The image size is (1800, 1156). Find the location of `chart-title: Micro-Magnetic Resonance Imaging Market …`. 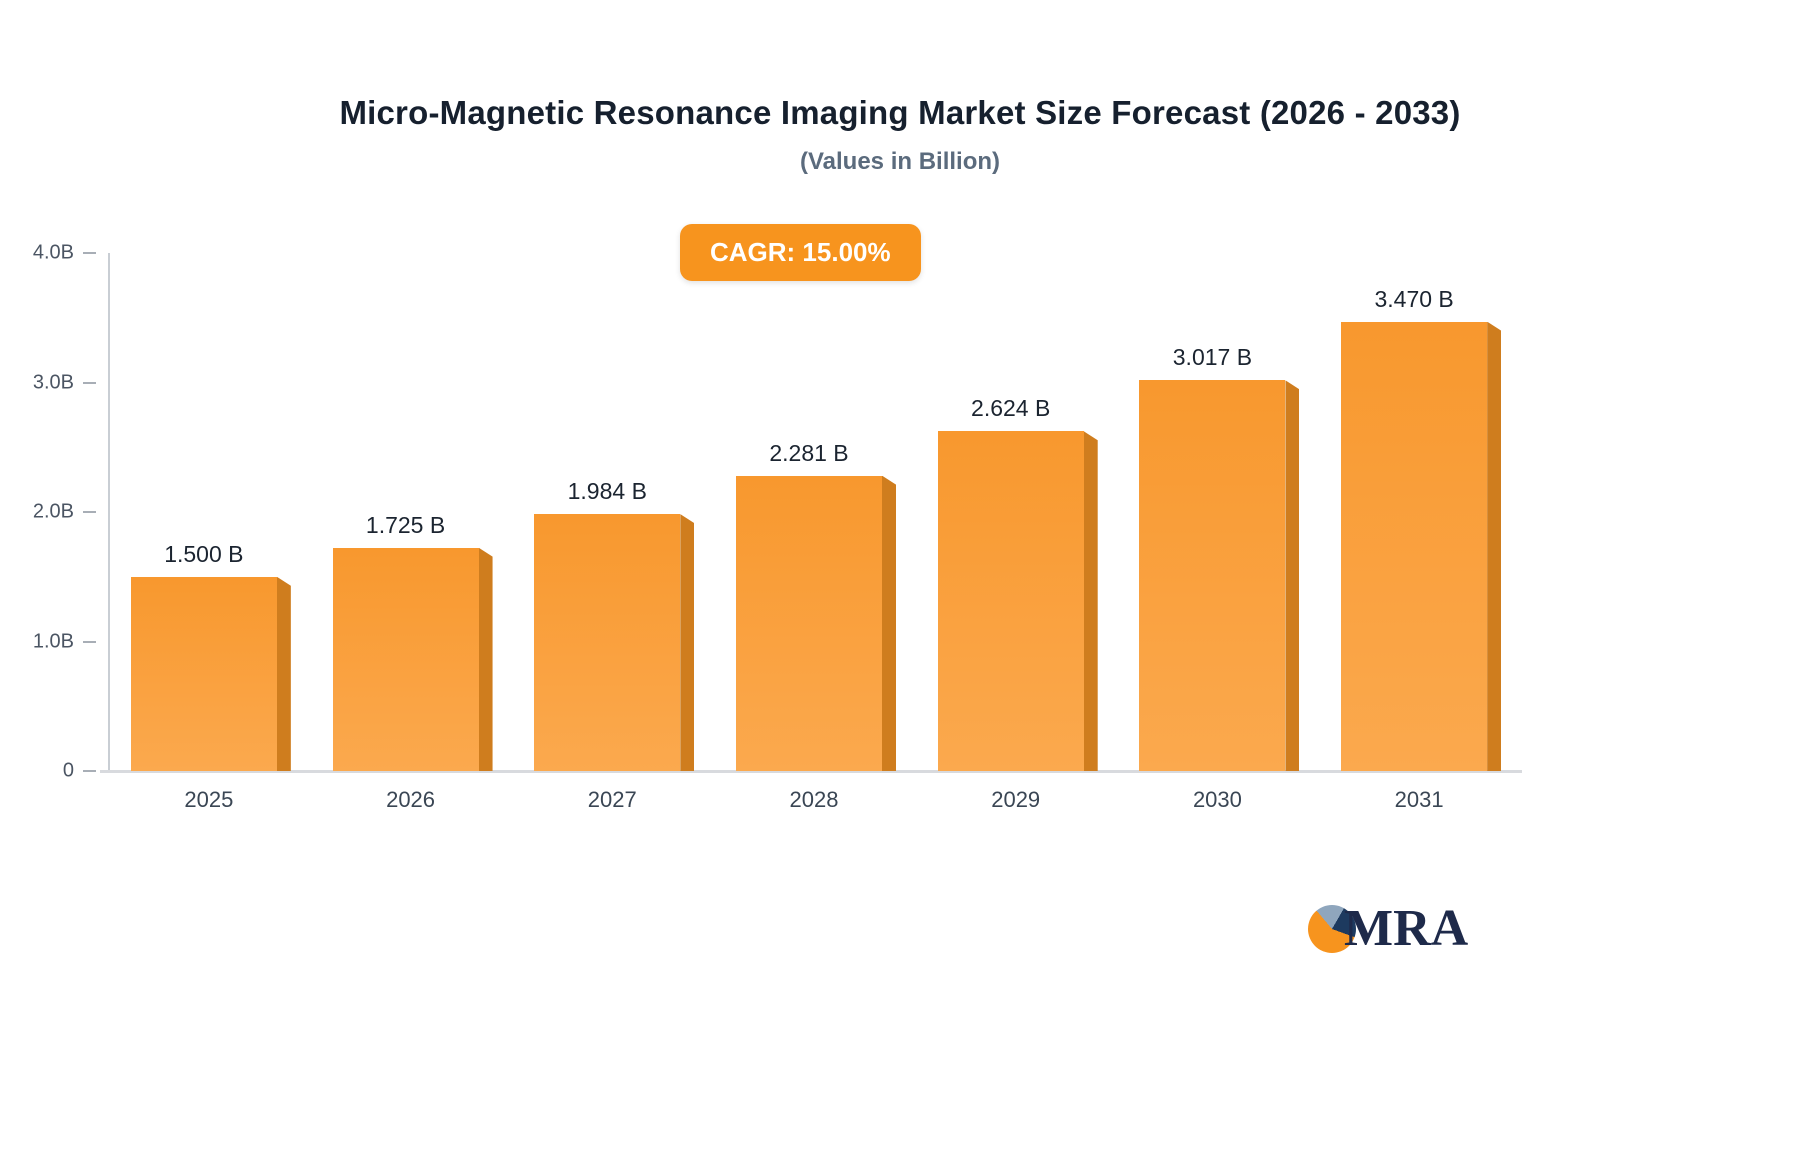

chart-title: Micro-Magnetic Resonance Imaging Market … is located at coordinates (900, 112).